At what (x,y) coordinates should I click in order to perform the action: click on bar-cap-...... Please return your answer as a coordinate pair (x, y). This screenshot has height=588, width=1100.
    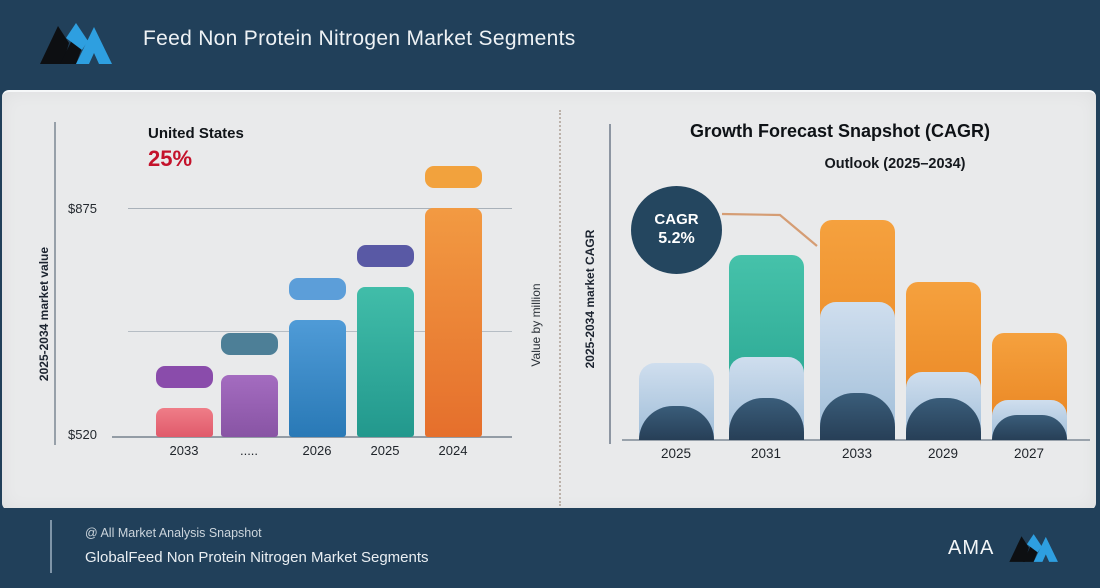
    Looking at the image, I should click on (249, 344).